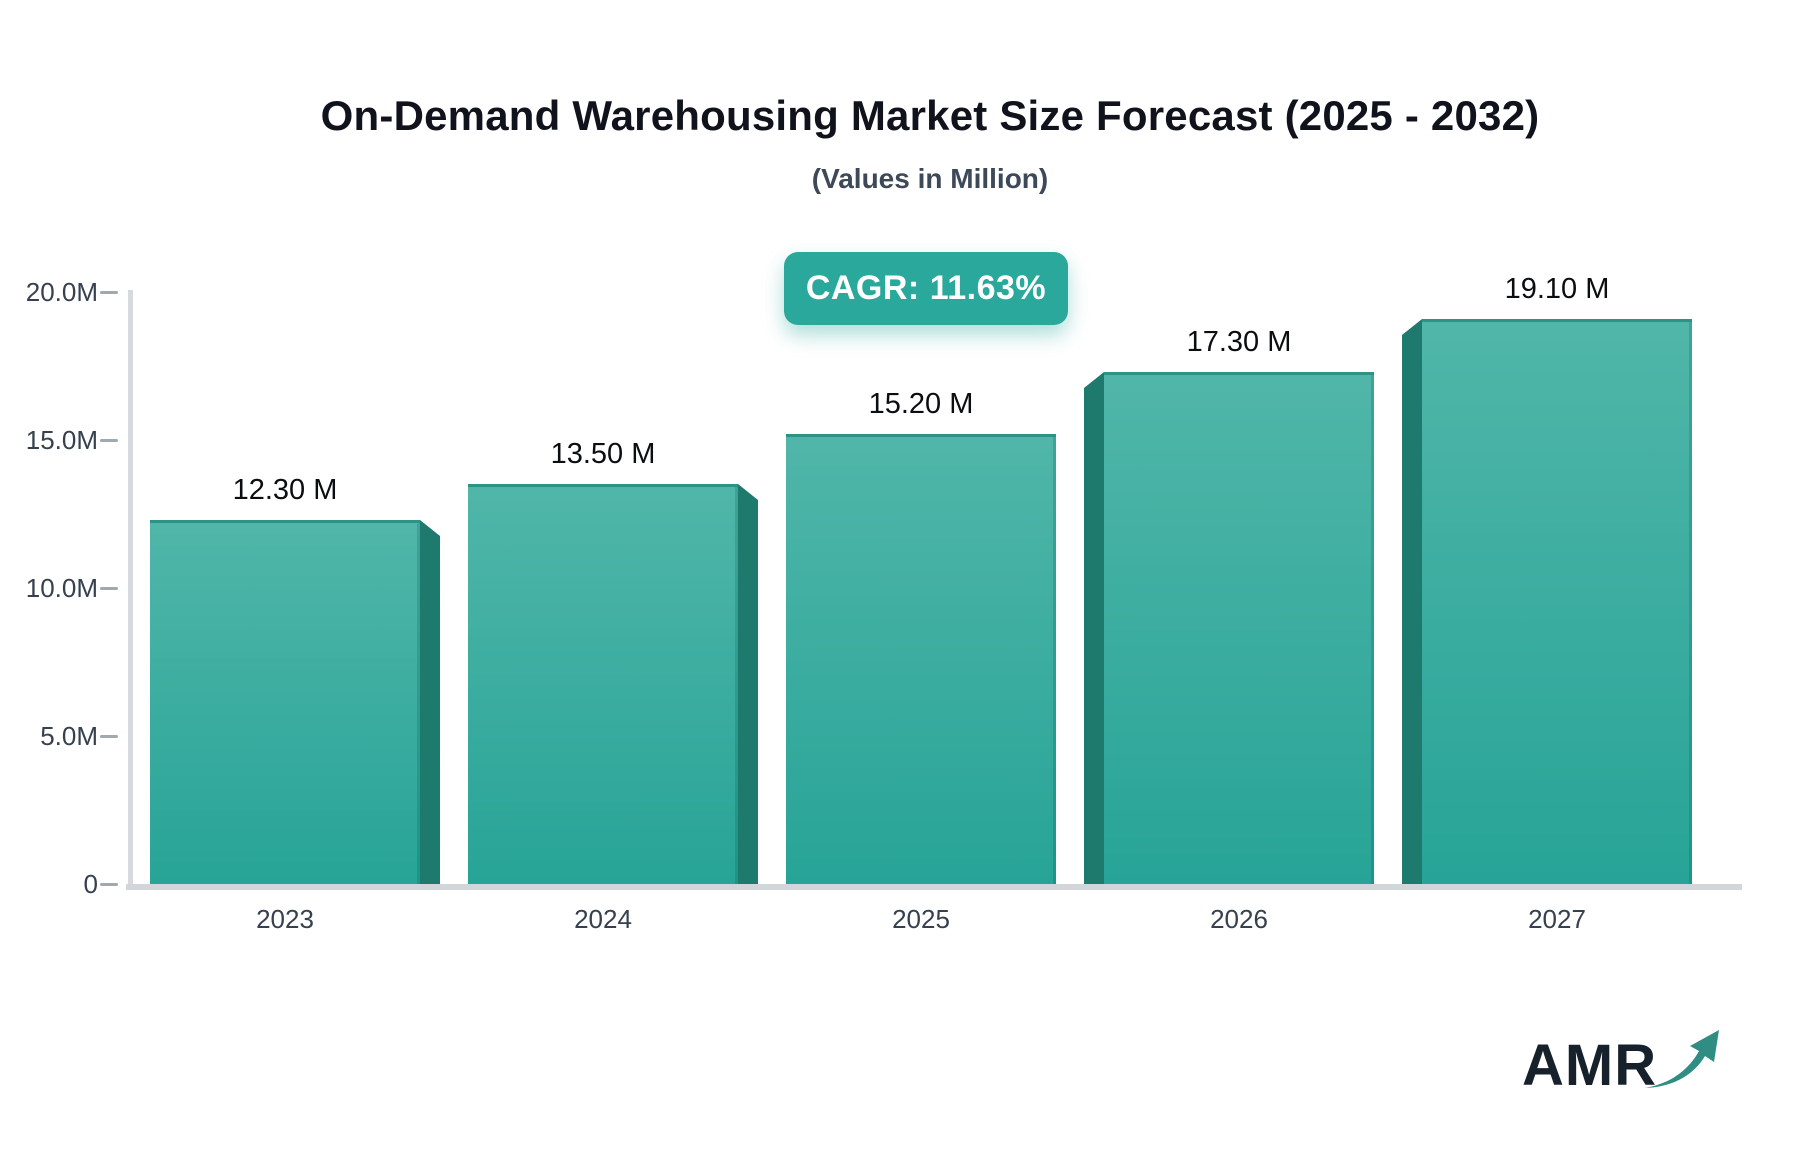 This screenshot has height=1156, width=1800. What do you see at coordinates (1239, 342) in the screenshot?
I see `bar-value-label-2026: 17.30 M` at bounding box center [1239, 342].